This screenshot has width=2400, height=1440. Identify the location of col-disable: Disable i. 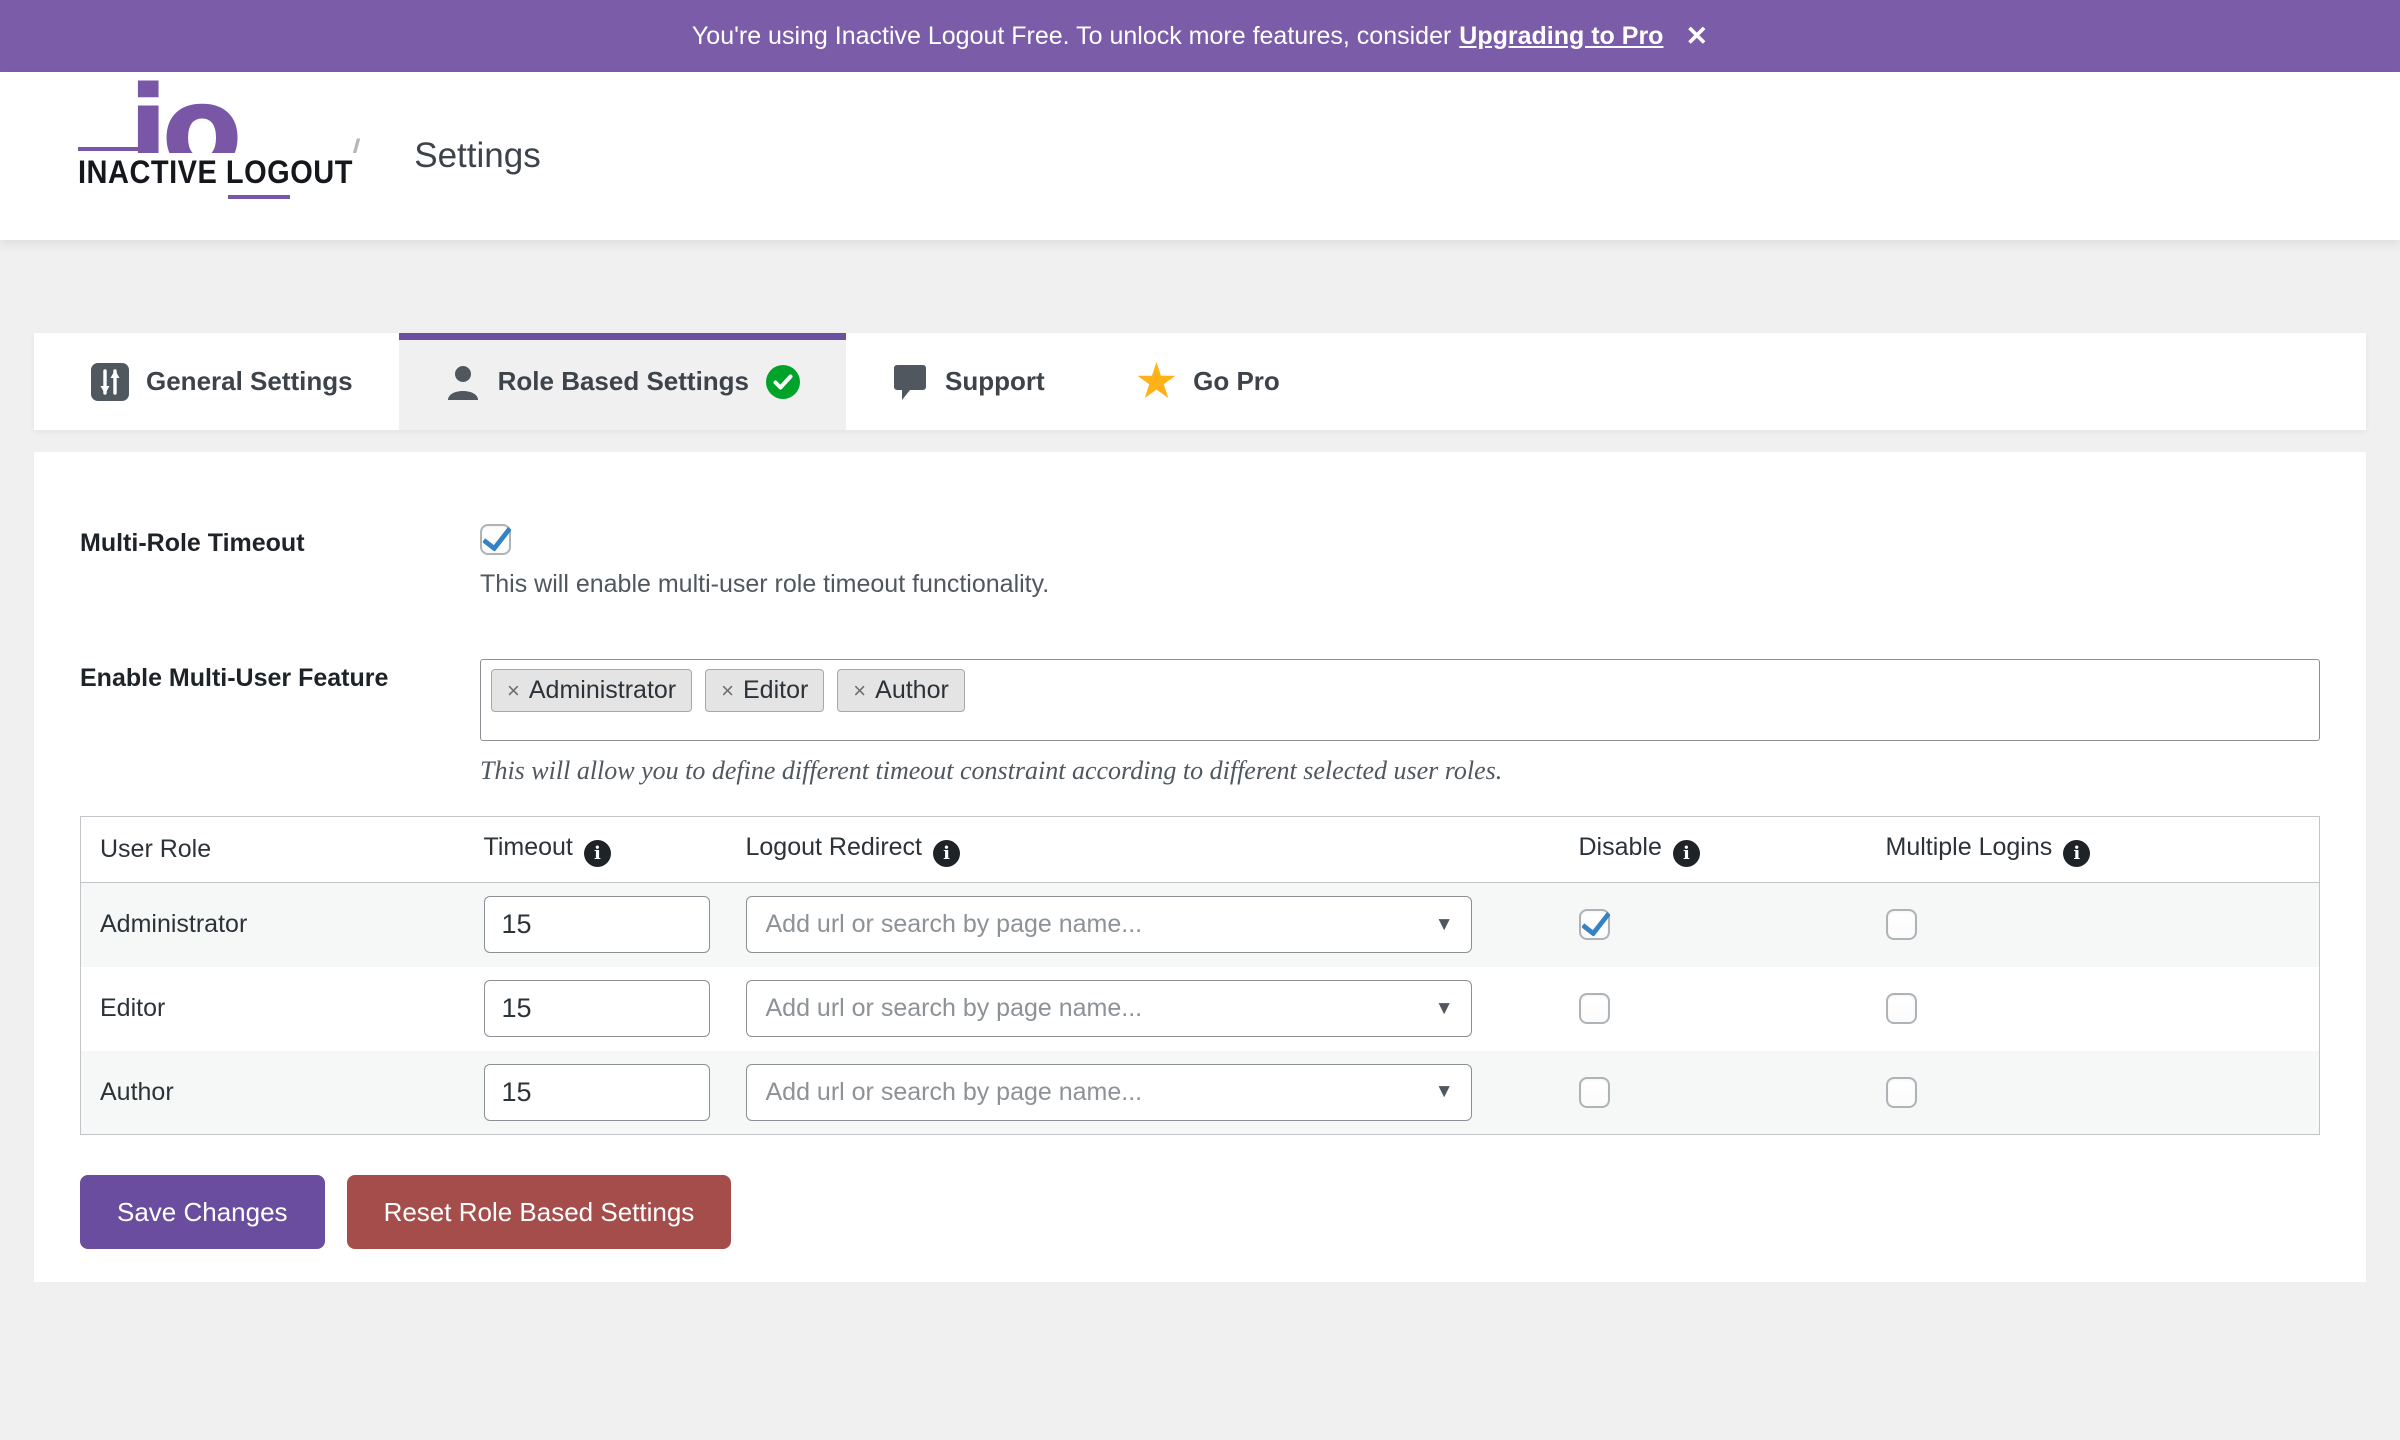
(1732, 849).